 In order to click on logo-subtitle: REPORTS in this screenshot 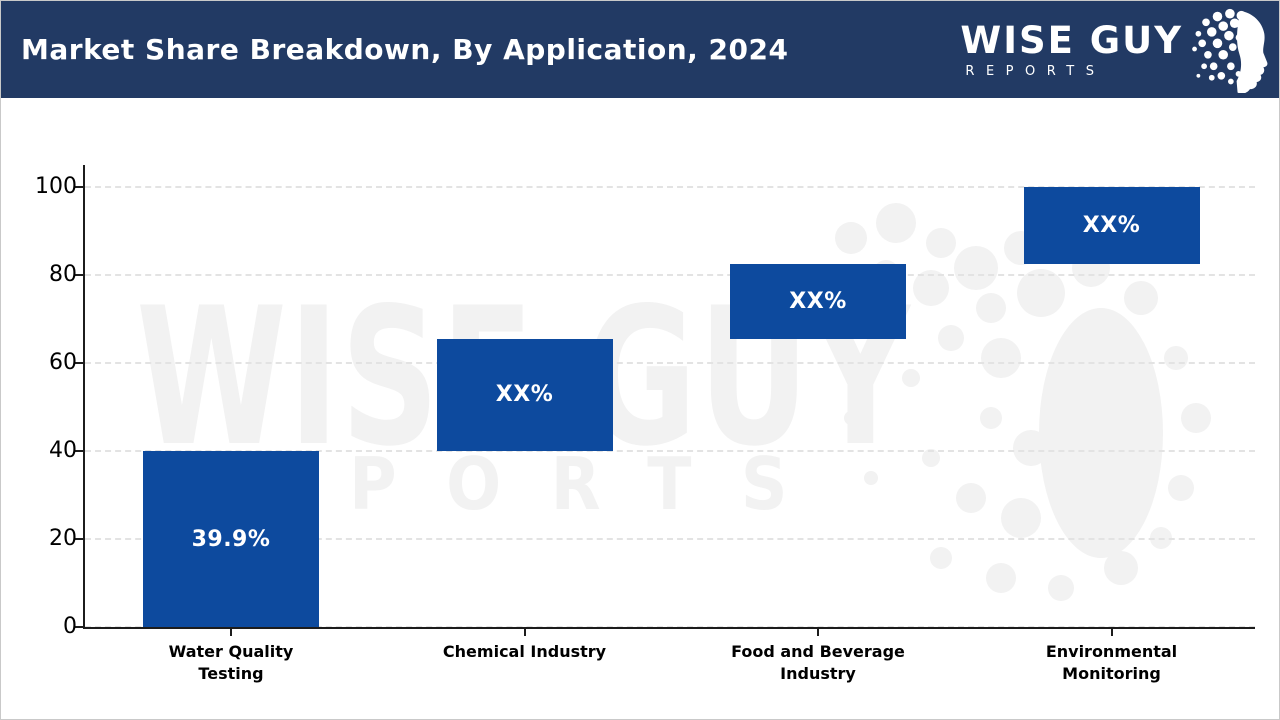, I will do `click(1035, 71)`.